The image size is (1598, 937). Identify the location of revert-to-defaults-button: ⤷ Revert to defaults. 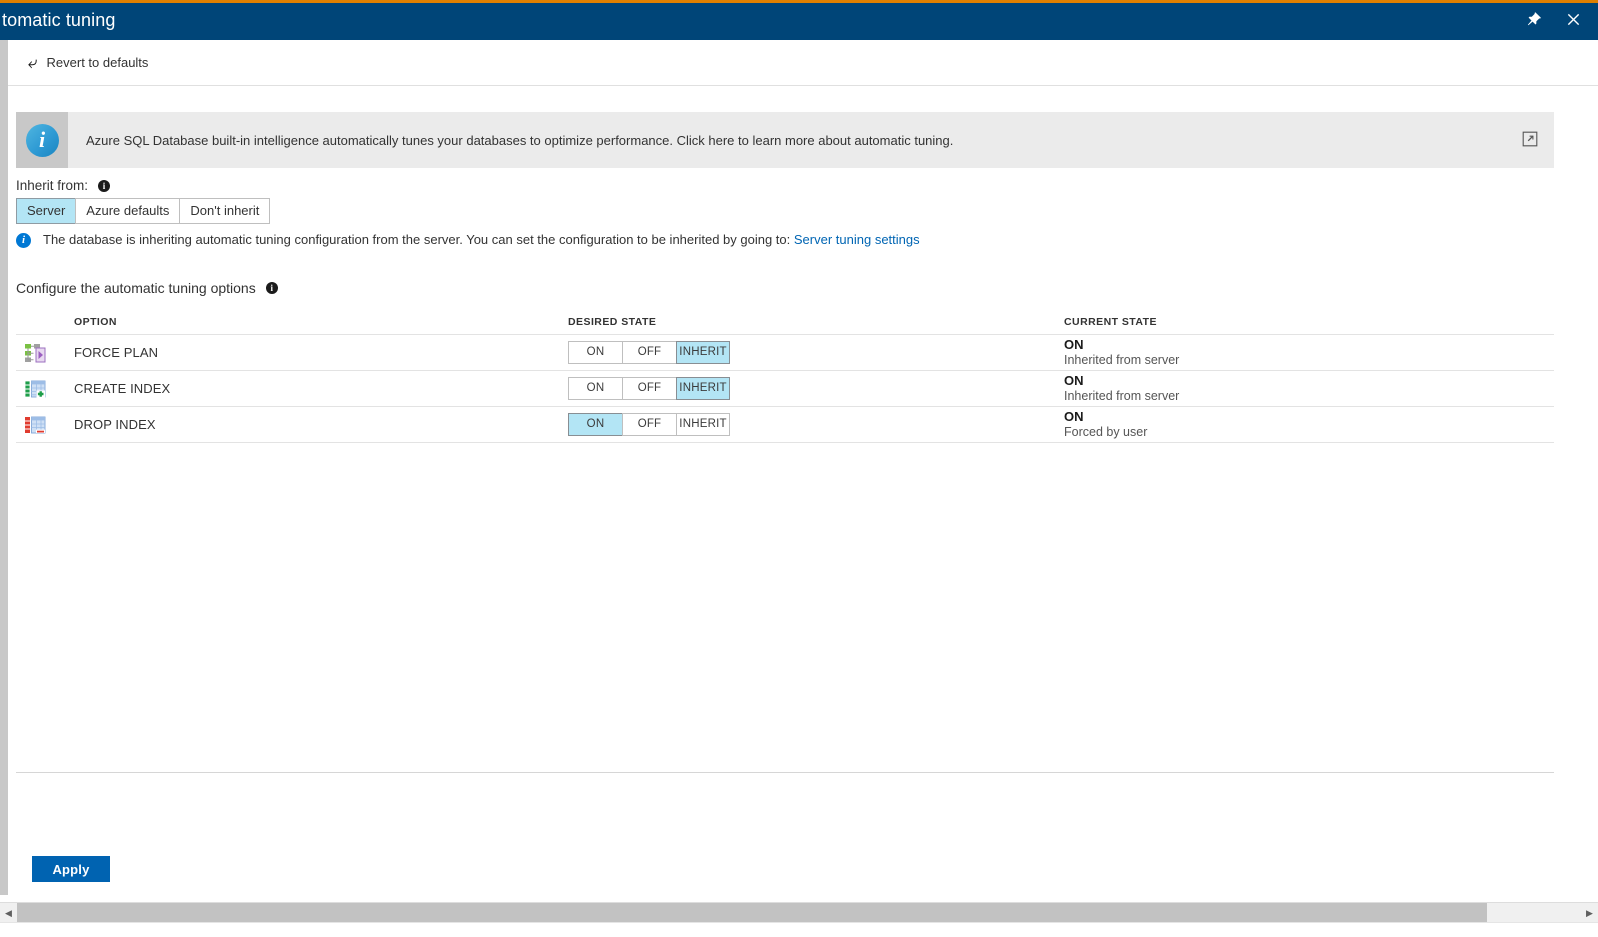
(88, 62).